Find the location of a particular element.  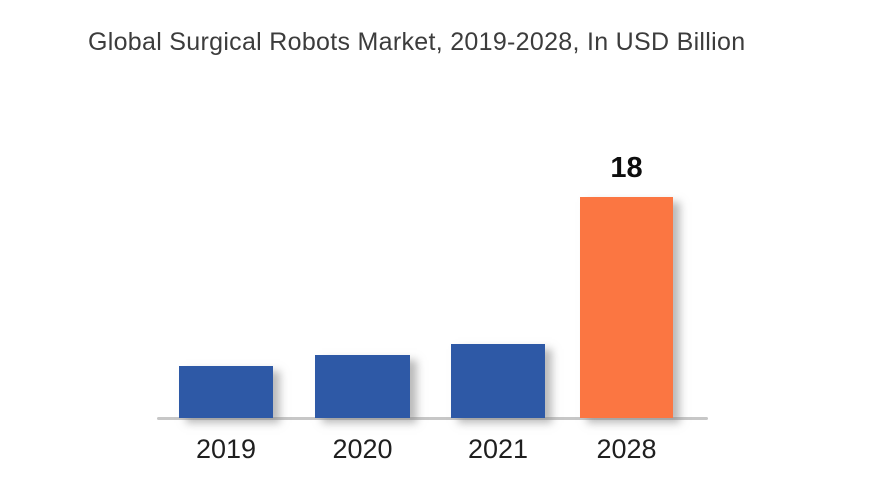

bar-2028 is located at coordinates (626, 307).